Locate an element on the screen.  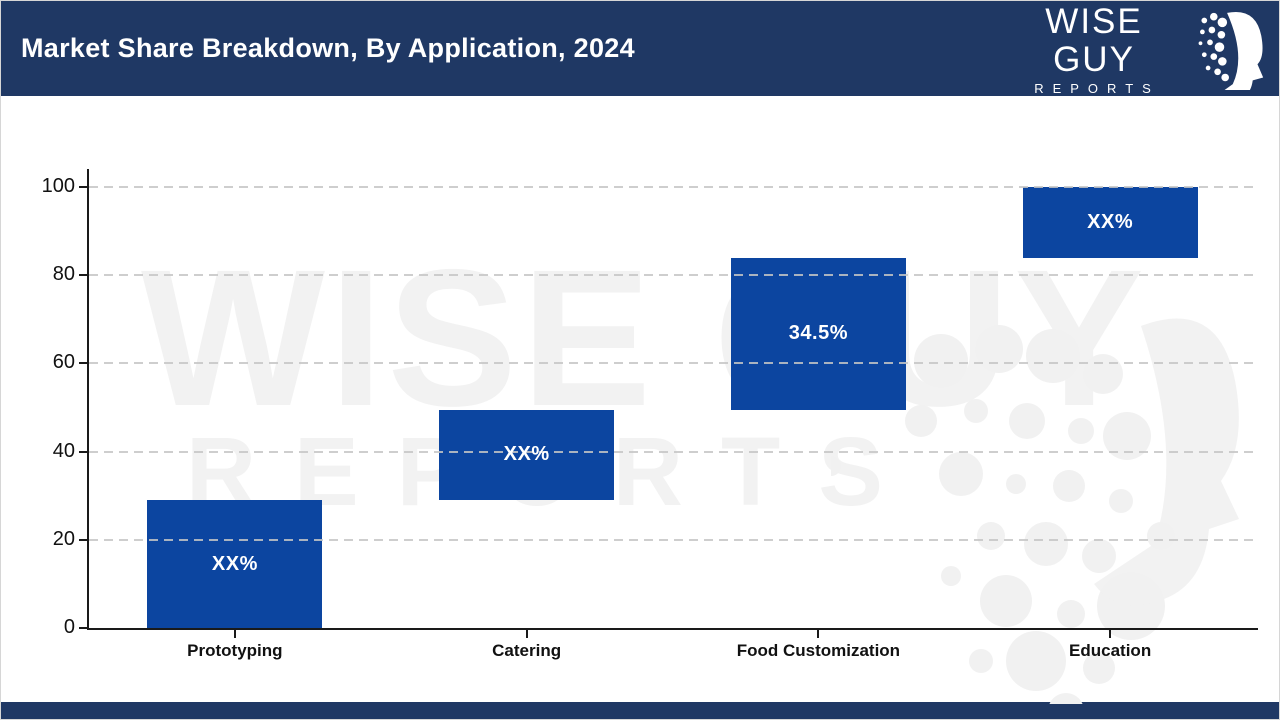
wise-guy-logo: WISE GUY REPORTS is located at coordinates (1134, 49).